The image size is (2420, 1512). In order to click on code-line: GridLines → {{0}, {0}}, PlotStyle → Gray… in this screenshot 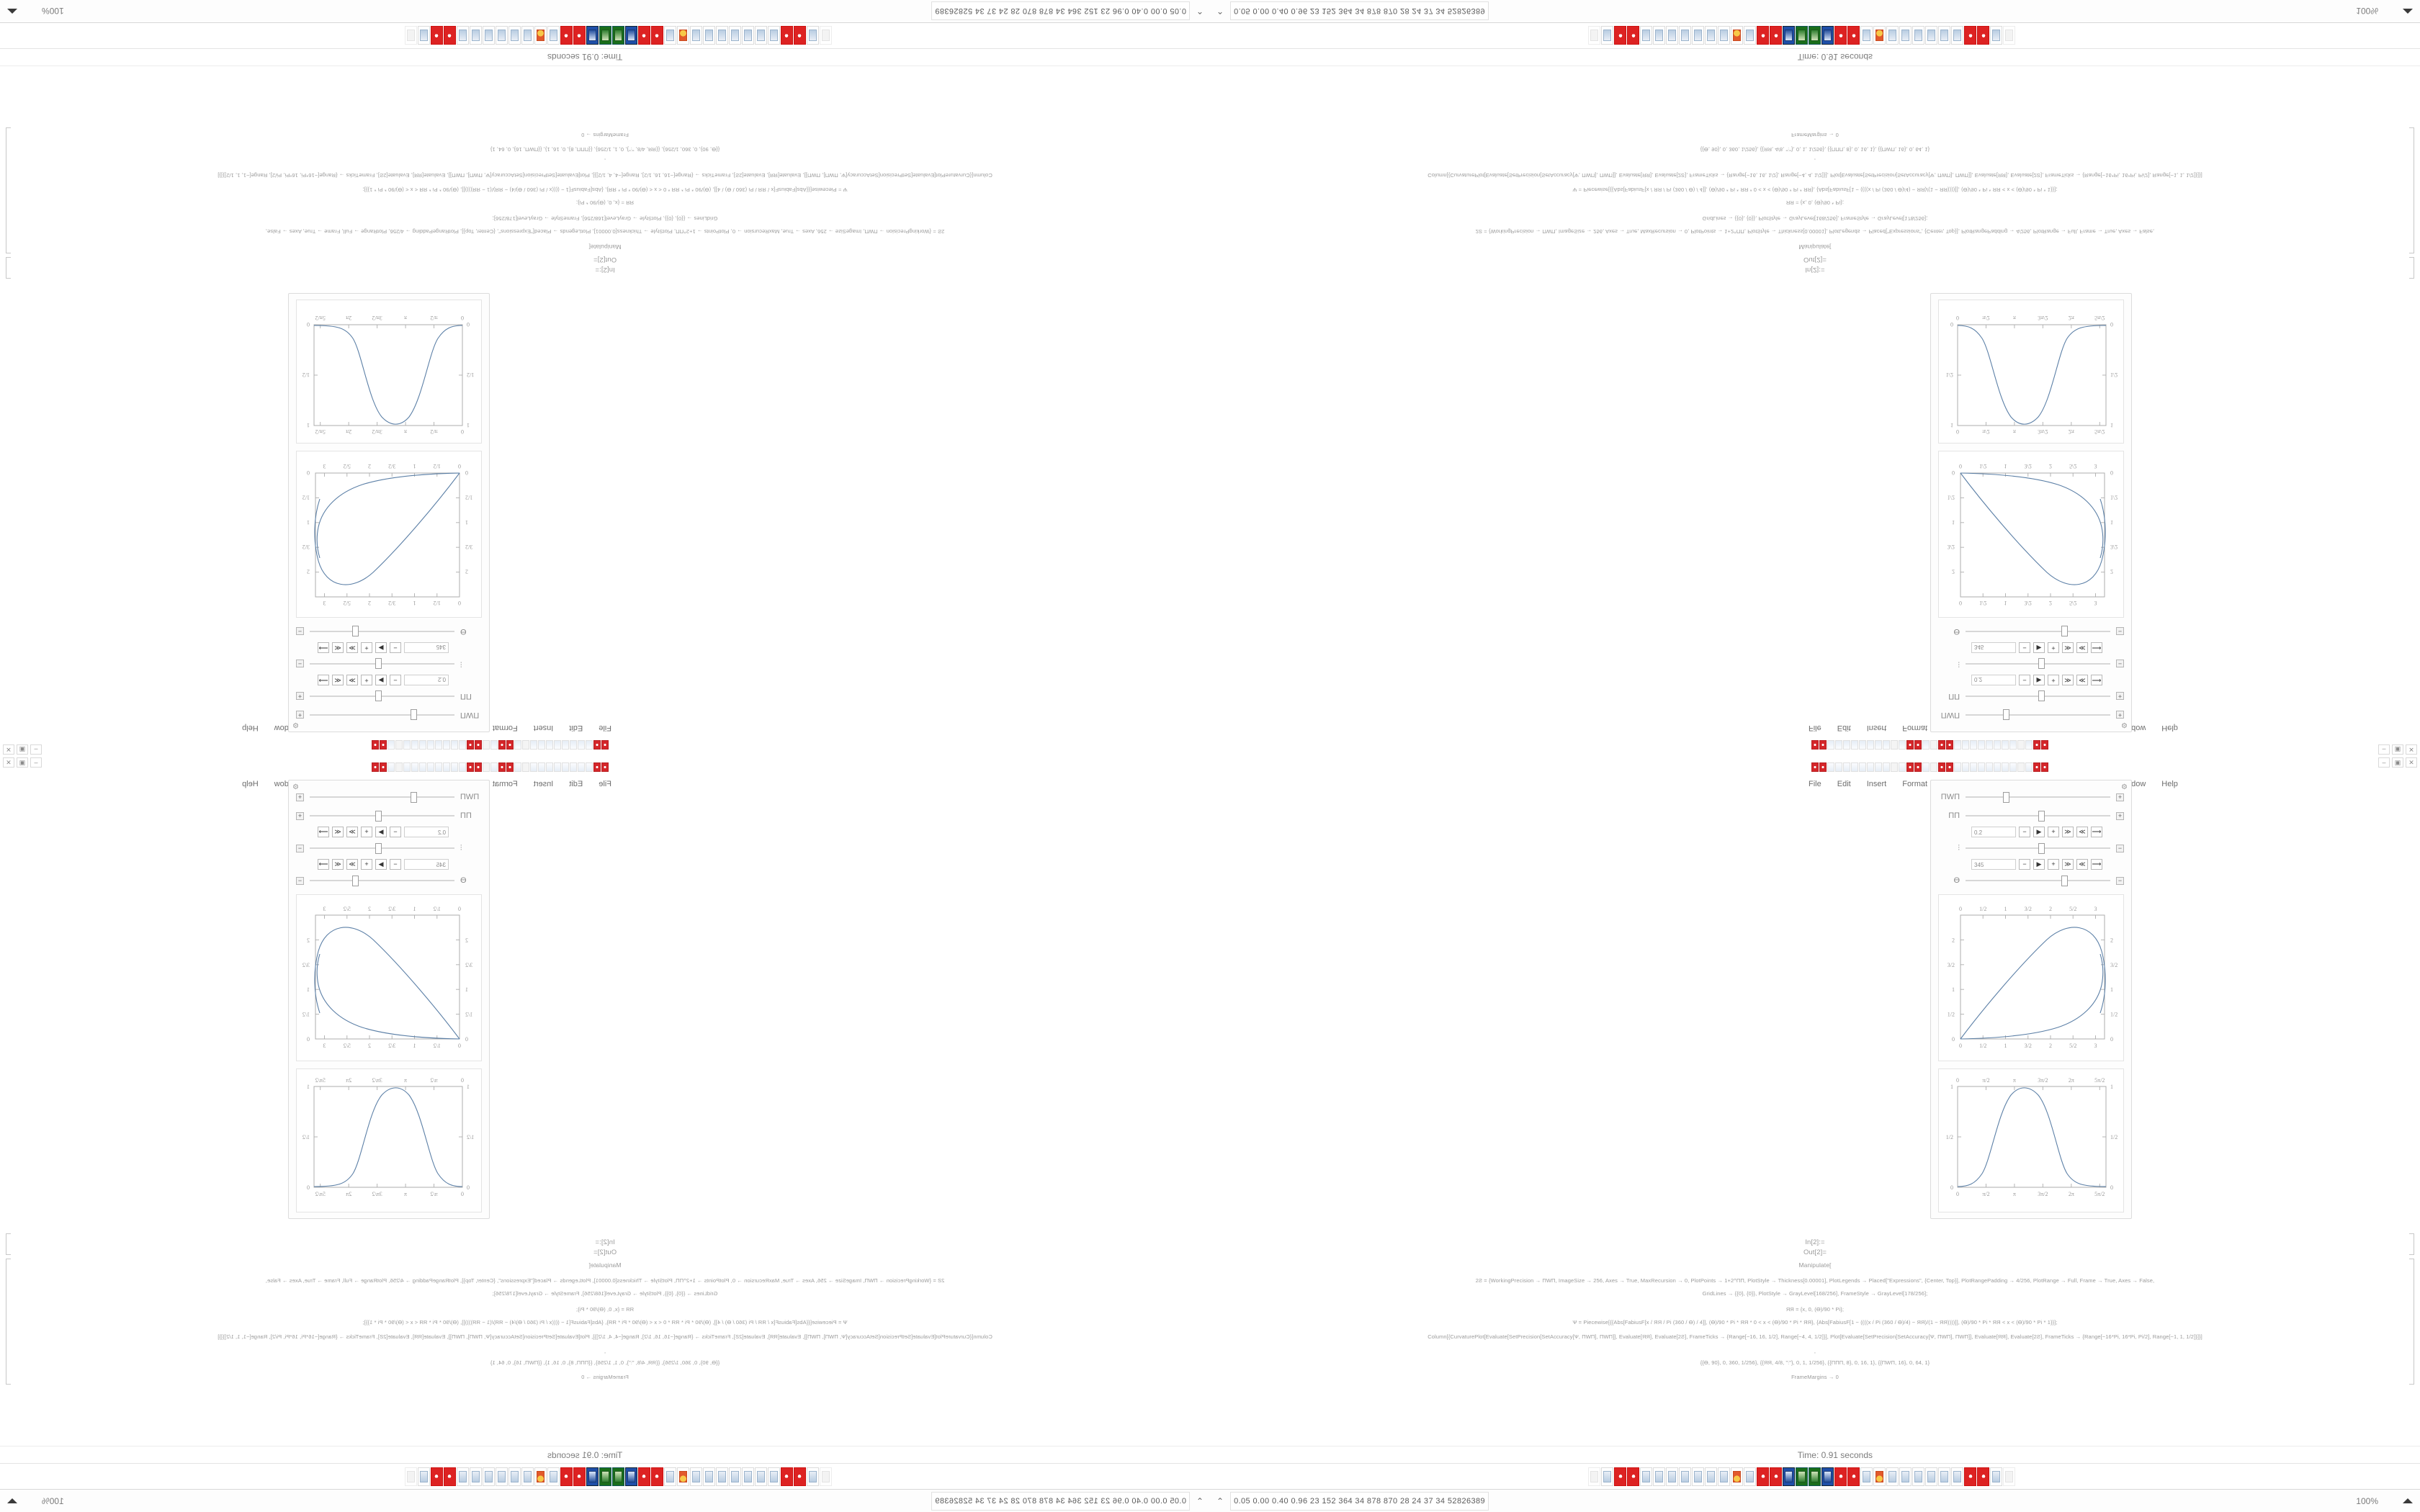, I will do `click(605, 1293)`.